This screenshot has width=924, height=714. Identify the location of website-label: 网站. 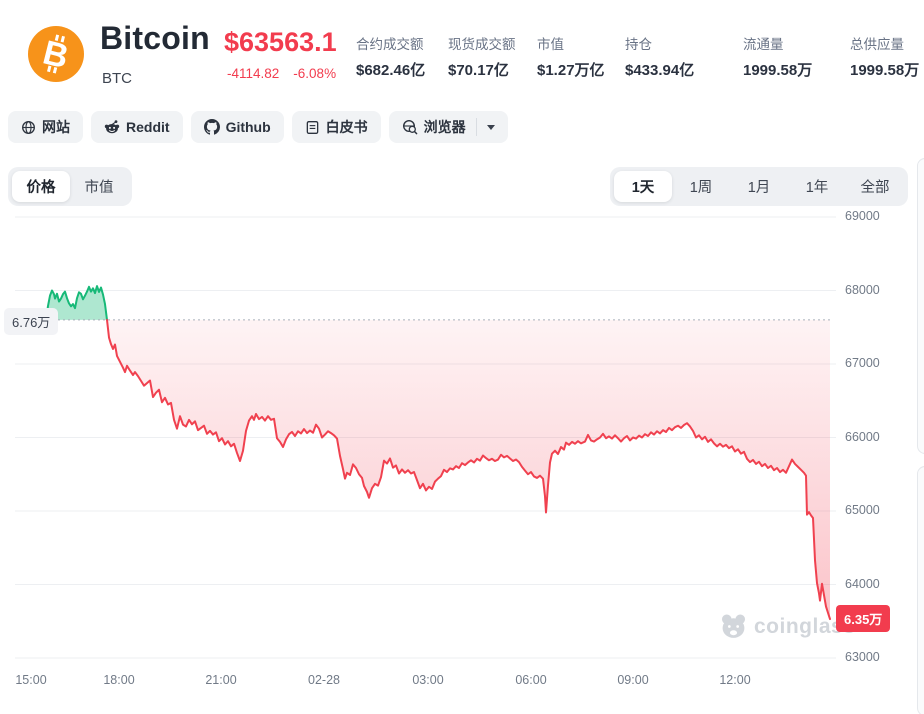
(56, 127).